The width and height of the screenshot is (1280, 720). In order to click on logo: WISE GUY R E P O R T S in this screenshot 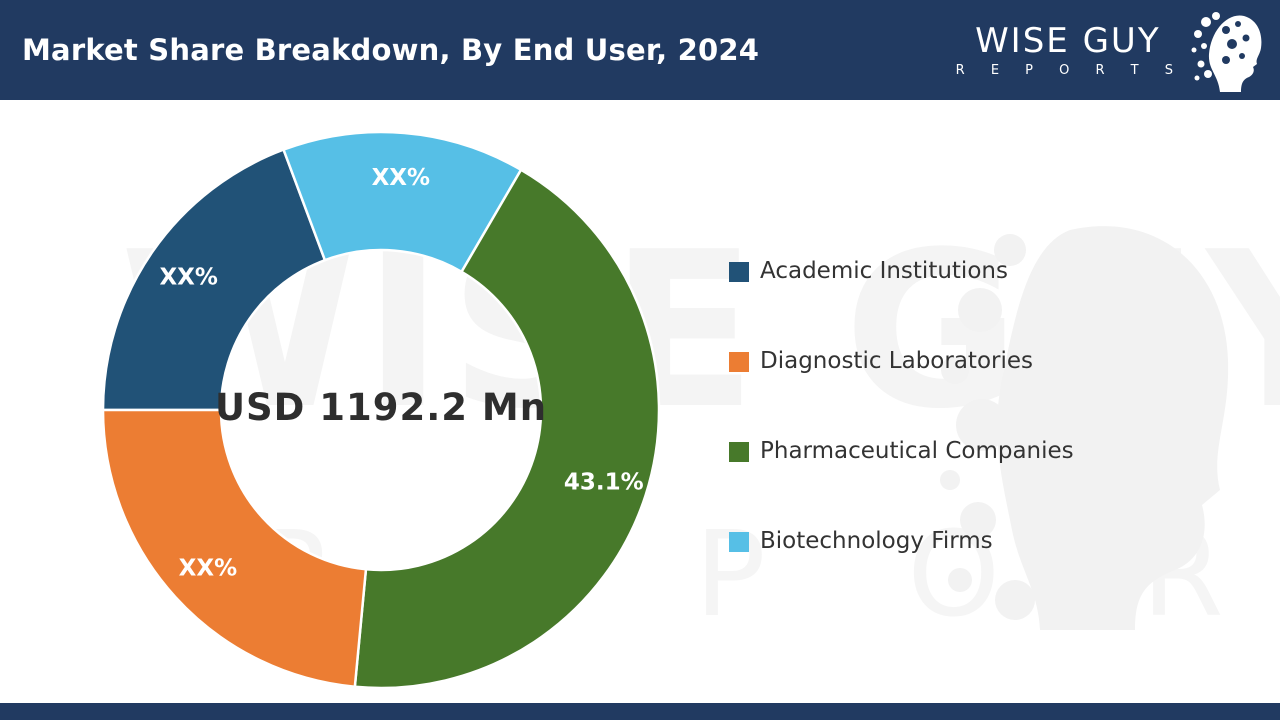, I will do `click(1107, 50)`.